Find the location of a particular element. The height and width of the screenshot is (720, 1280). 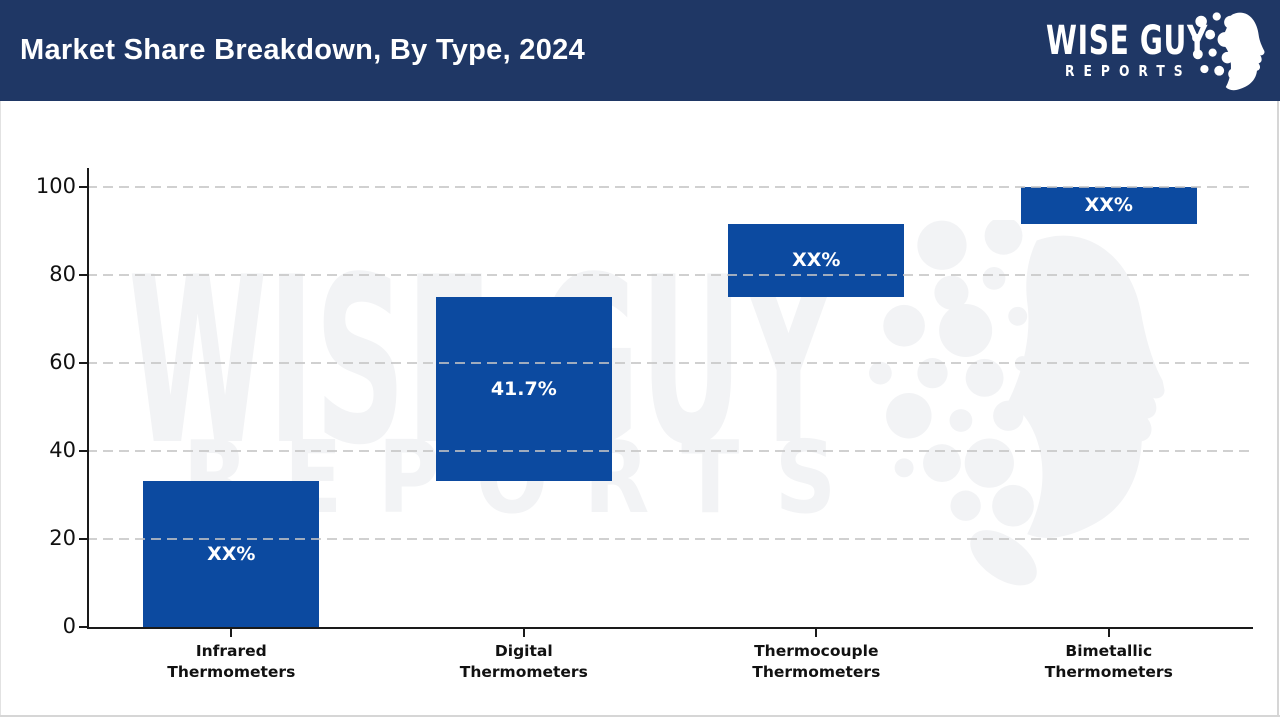

bar-thermocouple-thermometers: XX% is located at coordinates (816, 260).